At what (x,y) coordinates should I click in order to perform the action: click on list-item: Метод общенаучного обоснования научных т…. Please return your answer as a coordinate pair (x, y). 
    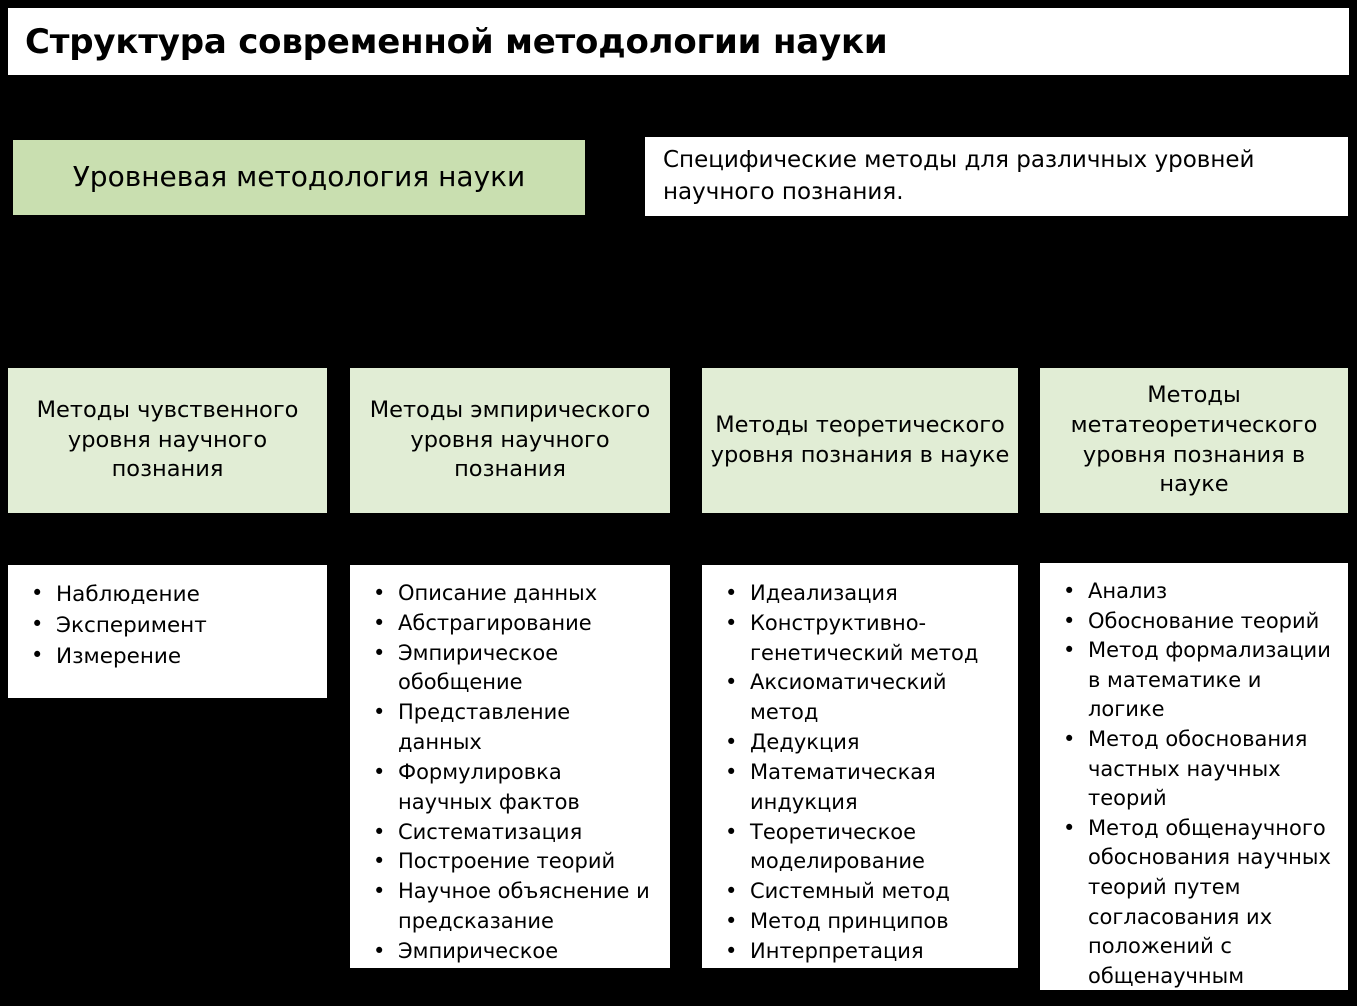
    Looking at the image, I should click on (1194, 902).